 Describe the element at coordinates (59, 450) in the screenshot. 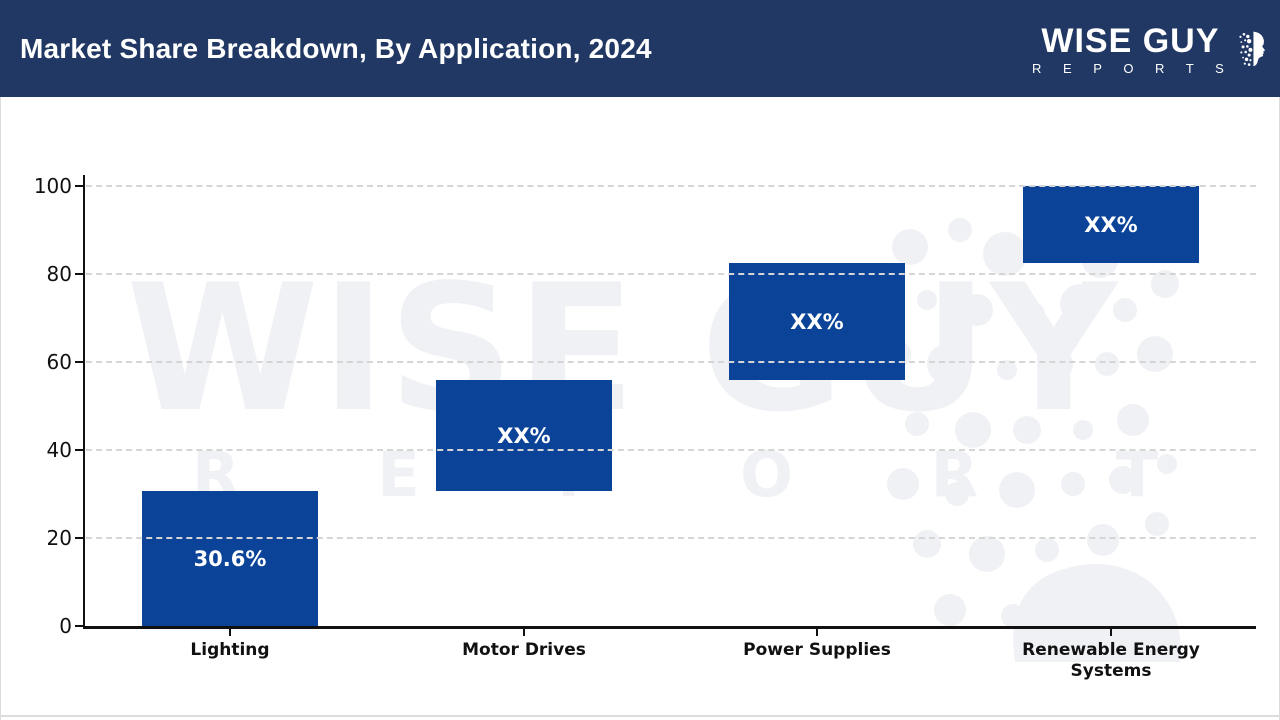

I see `y-tick-label: 40` at that location.